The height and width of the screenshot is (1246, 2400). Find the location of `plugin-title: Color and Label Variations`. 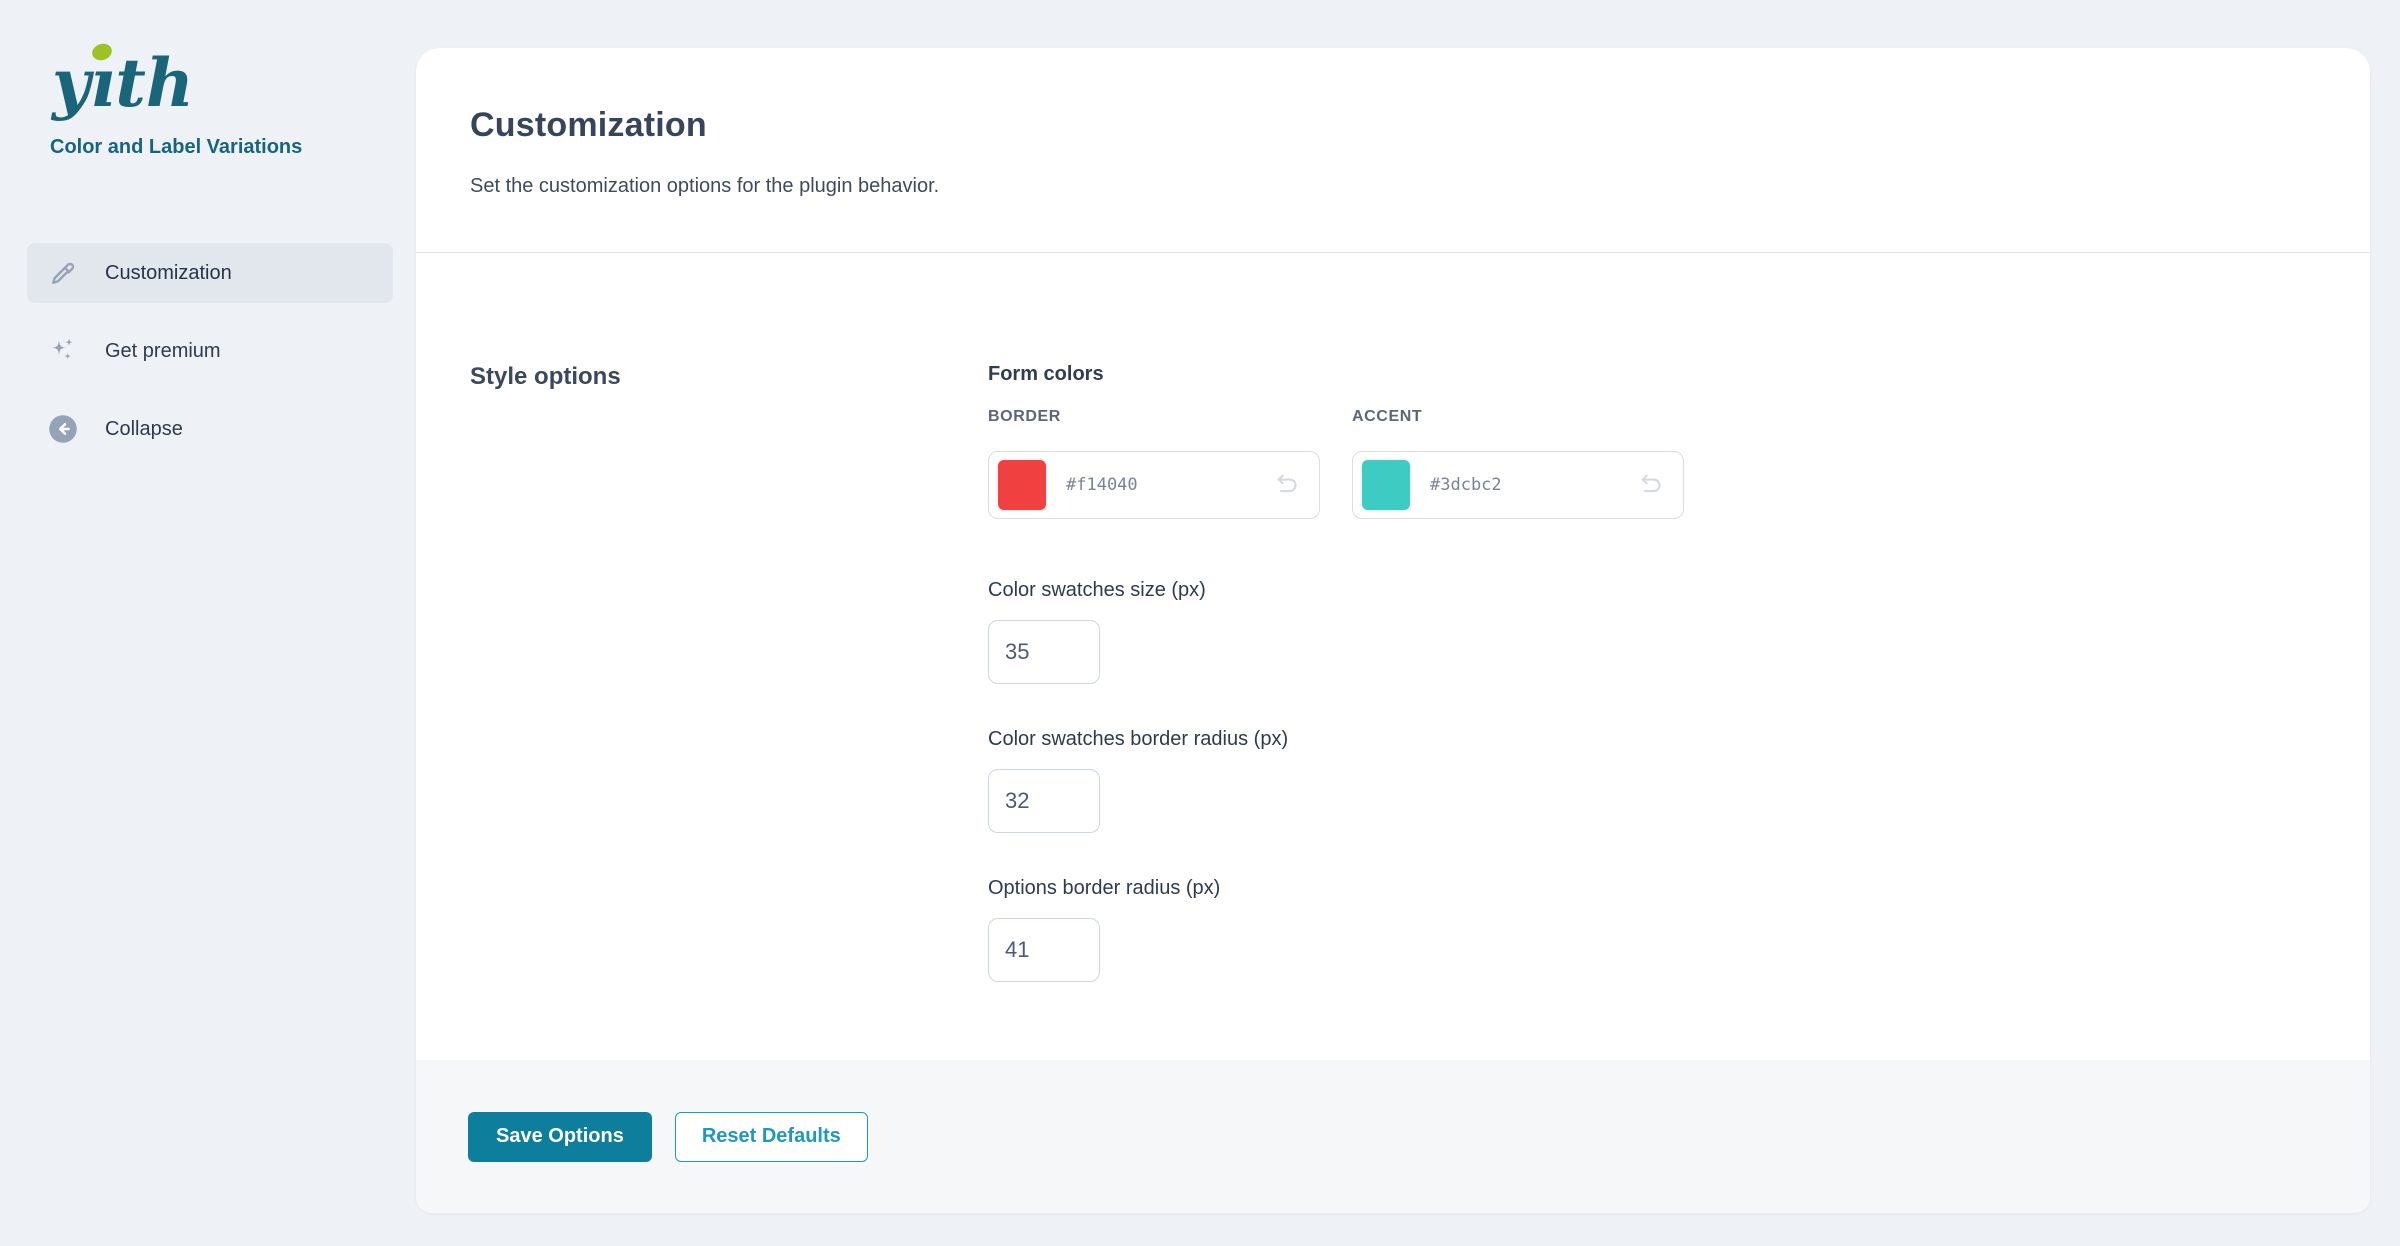

plugin-title: Color and Label Variations is located at coordinates (176, 147).